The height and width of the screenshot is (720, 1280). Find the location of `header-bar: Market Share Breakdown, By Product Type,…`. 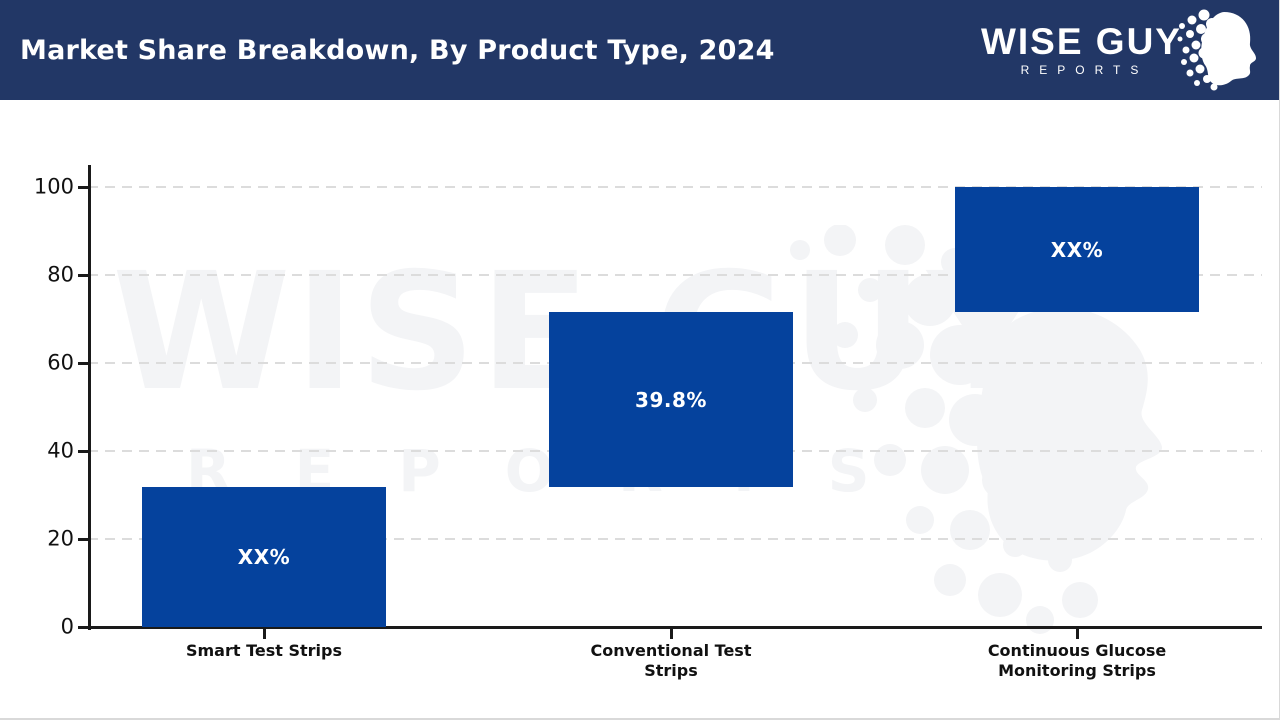

header-bar: Market Share Breakdown, By Product Type,… is located at coordinates (639, 50).